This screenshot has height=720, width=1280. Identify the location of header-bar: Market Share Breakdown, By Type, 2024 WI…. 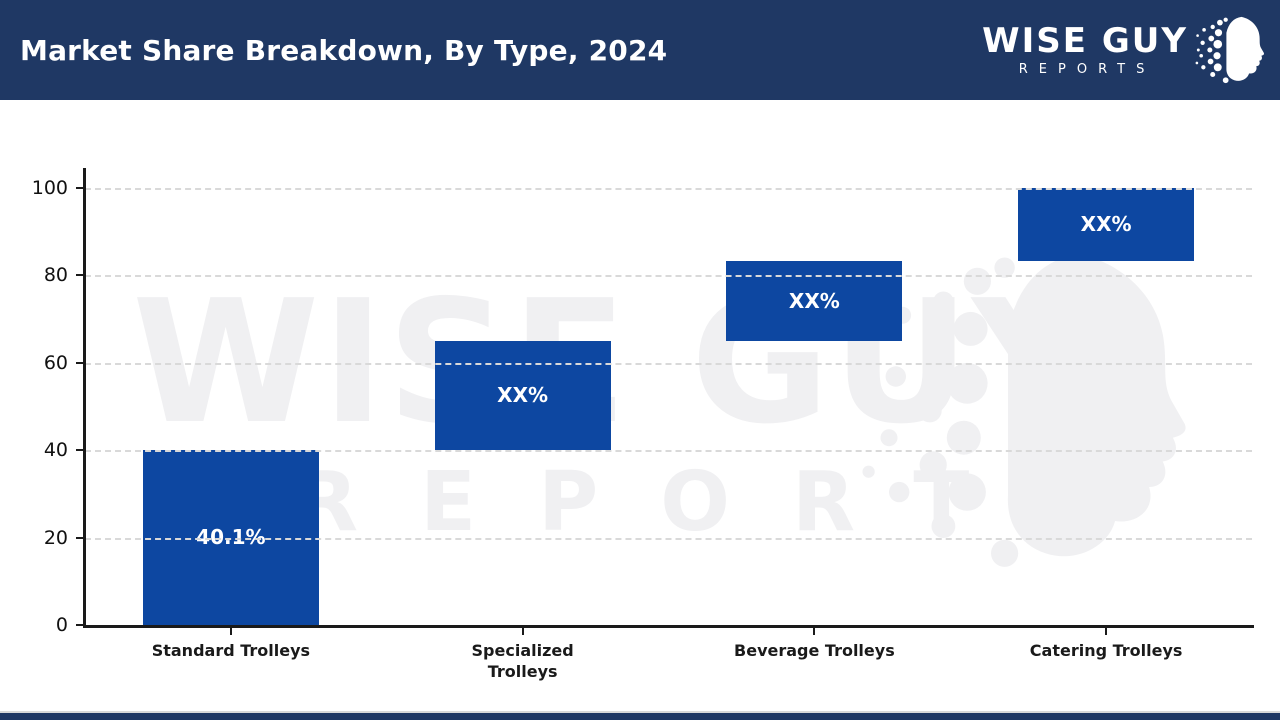
(640, 50).